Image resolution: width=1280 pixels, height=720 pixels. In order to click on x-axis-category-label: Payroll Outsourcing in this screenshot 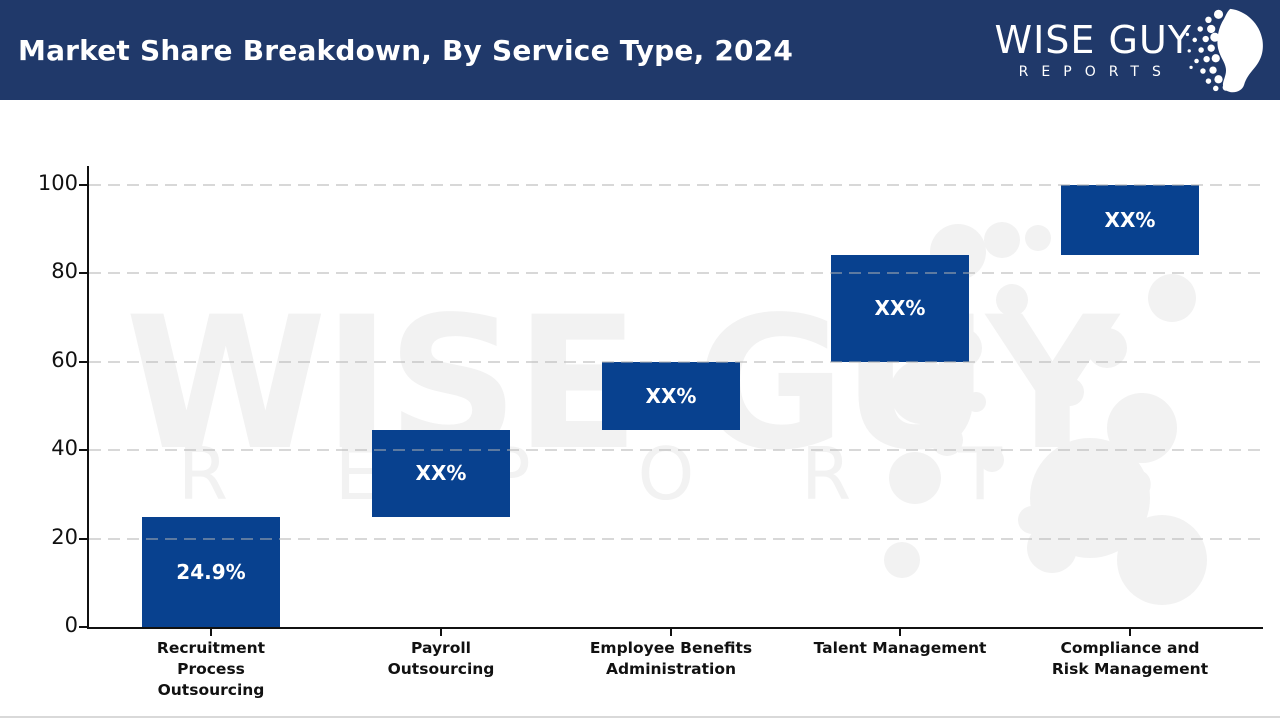, I will do `click(441, 659)`.